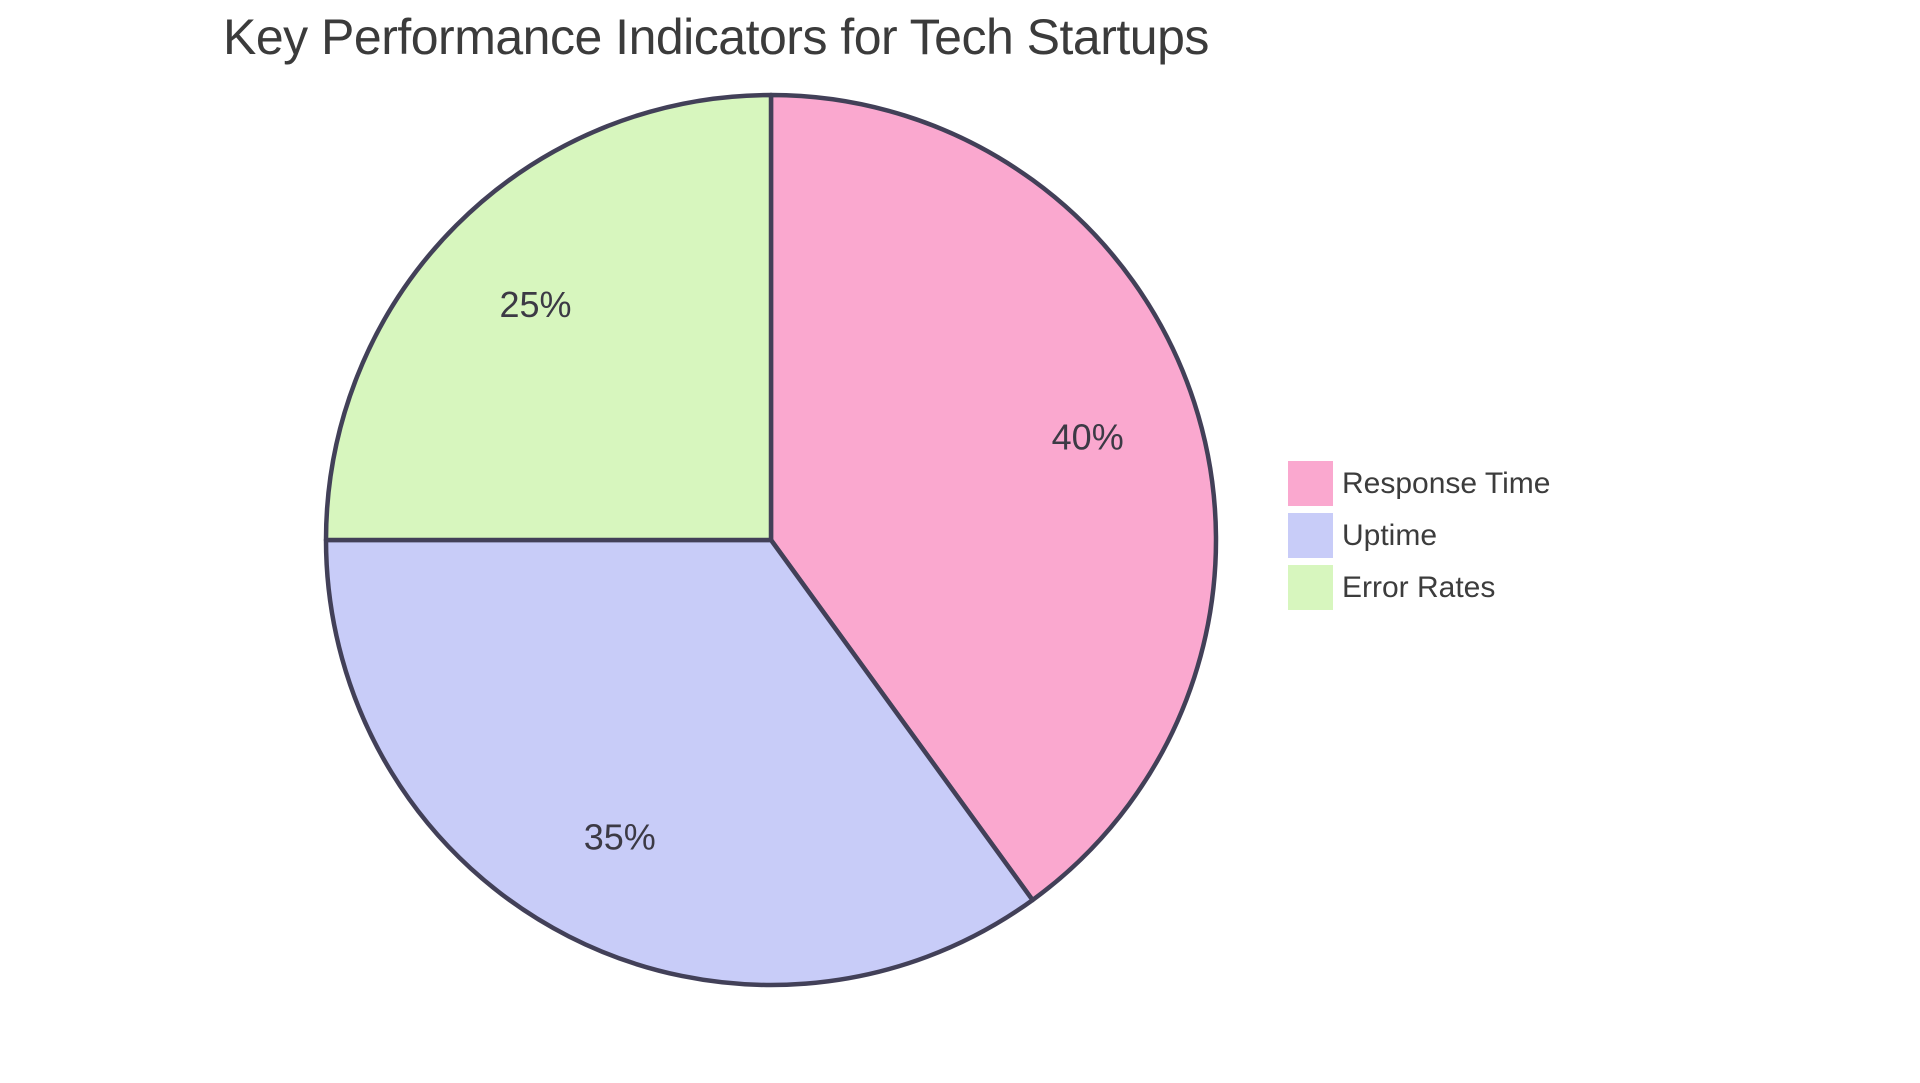 The width and height of the screenshot is (1920, 1083). I want to click on slice-value-label-error-rates: 25%, so click(535, 304).